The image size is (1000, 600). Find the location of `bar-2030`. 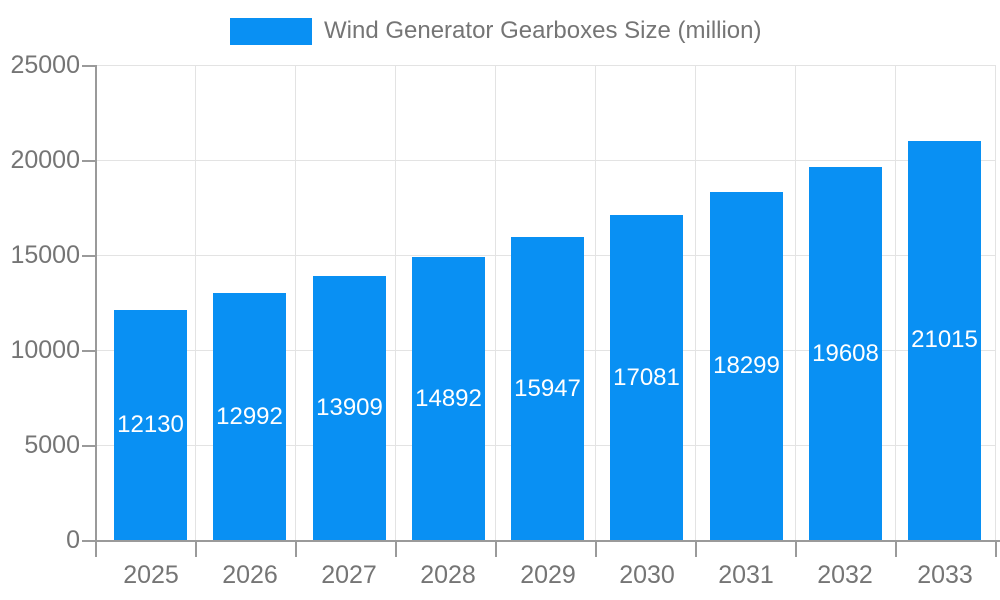

bar-2030 is located at coordinates (646, 377).